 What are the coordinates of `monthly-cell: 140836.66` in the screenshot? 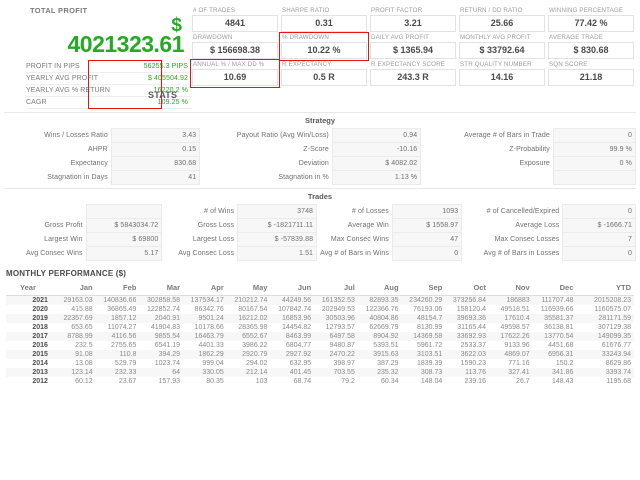 It's located at (117, 300).